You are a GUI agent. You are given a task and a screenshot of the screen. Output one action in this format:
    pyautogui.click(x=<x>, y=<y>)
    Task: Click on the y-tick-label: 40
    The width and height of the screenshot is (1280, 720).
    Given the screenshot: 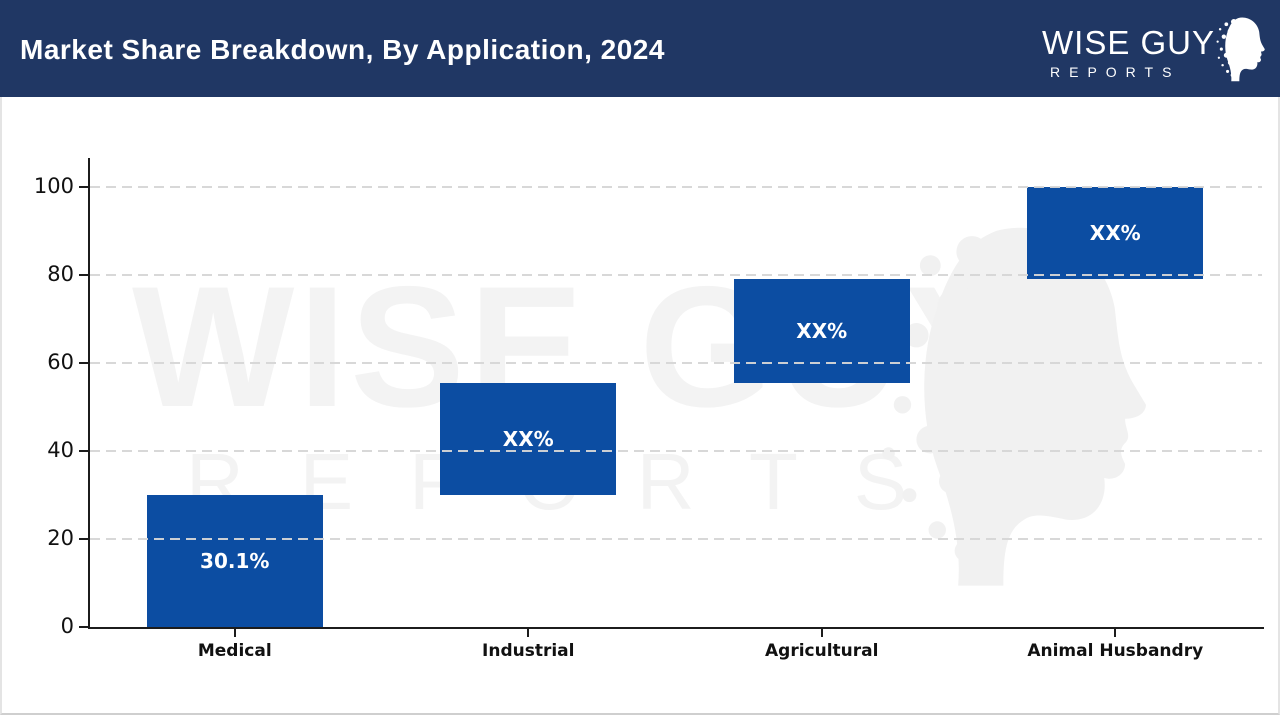 What is the action you would take?
    pyautogui.click(x=60, y=450)
    